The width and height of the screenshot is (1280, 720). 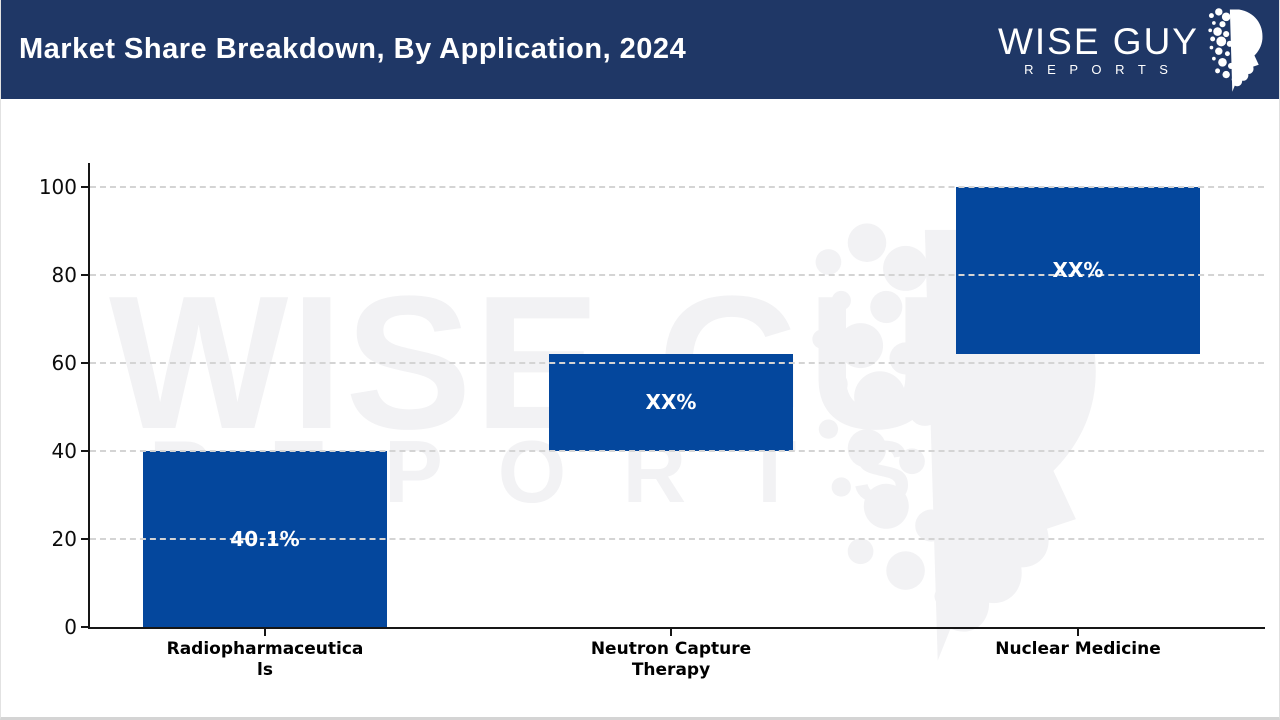 I want to click on logo-wordmark: WISE GUY, so click(x=1098, y=41).